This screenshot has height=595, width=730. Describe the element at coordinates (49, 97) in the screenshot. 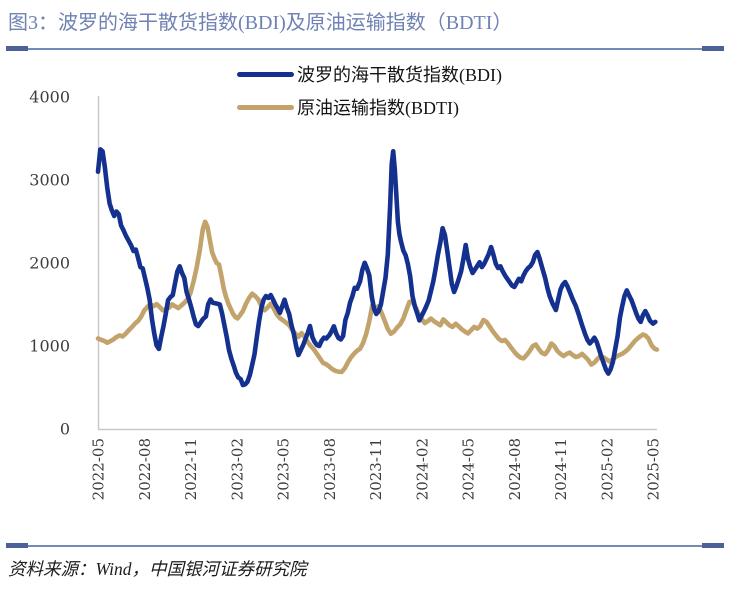

I see `y-tick-label: 4000` at that location.